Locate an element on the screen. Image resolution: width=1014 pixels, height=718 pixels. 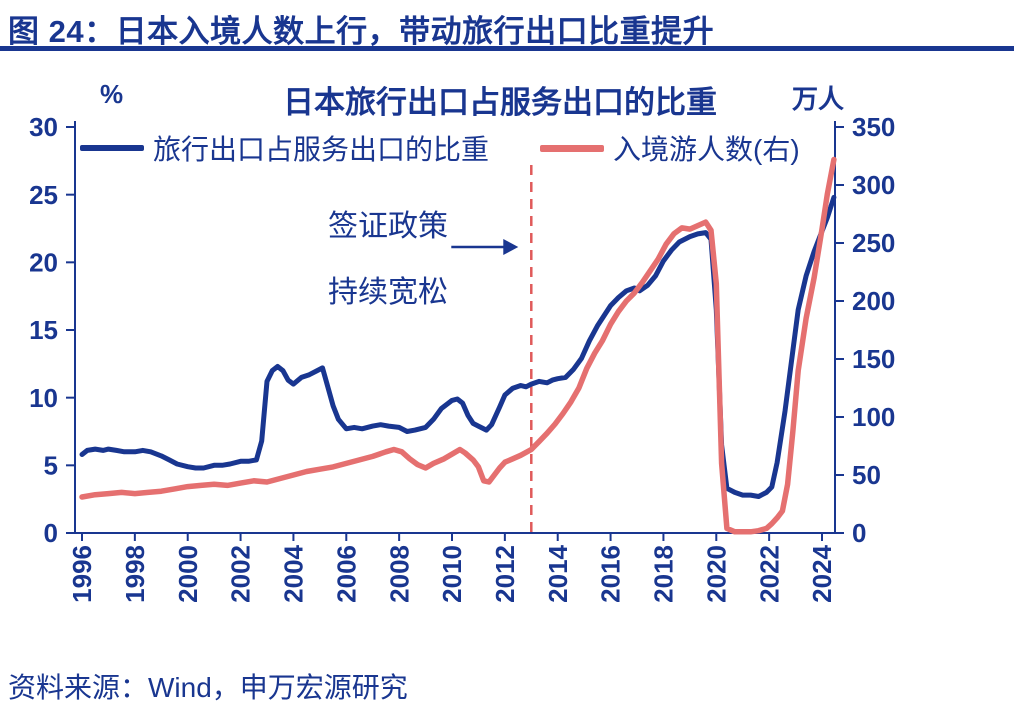
svg-text: 250 is located at coordinates (873, 243).